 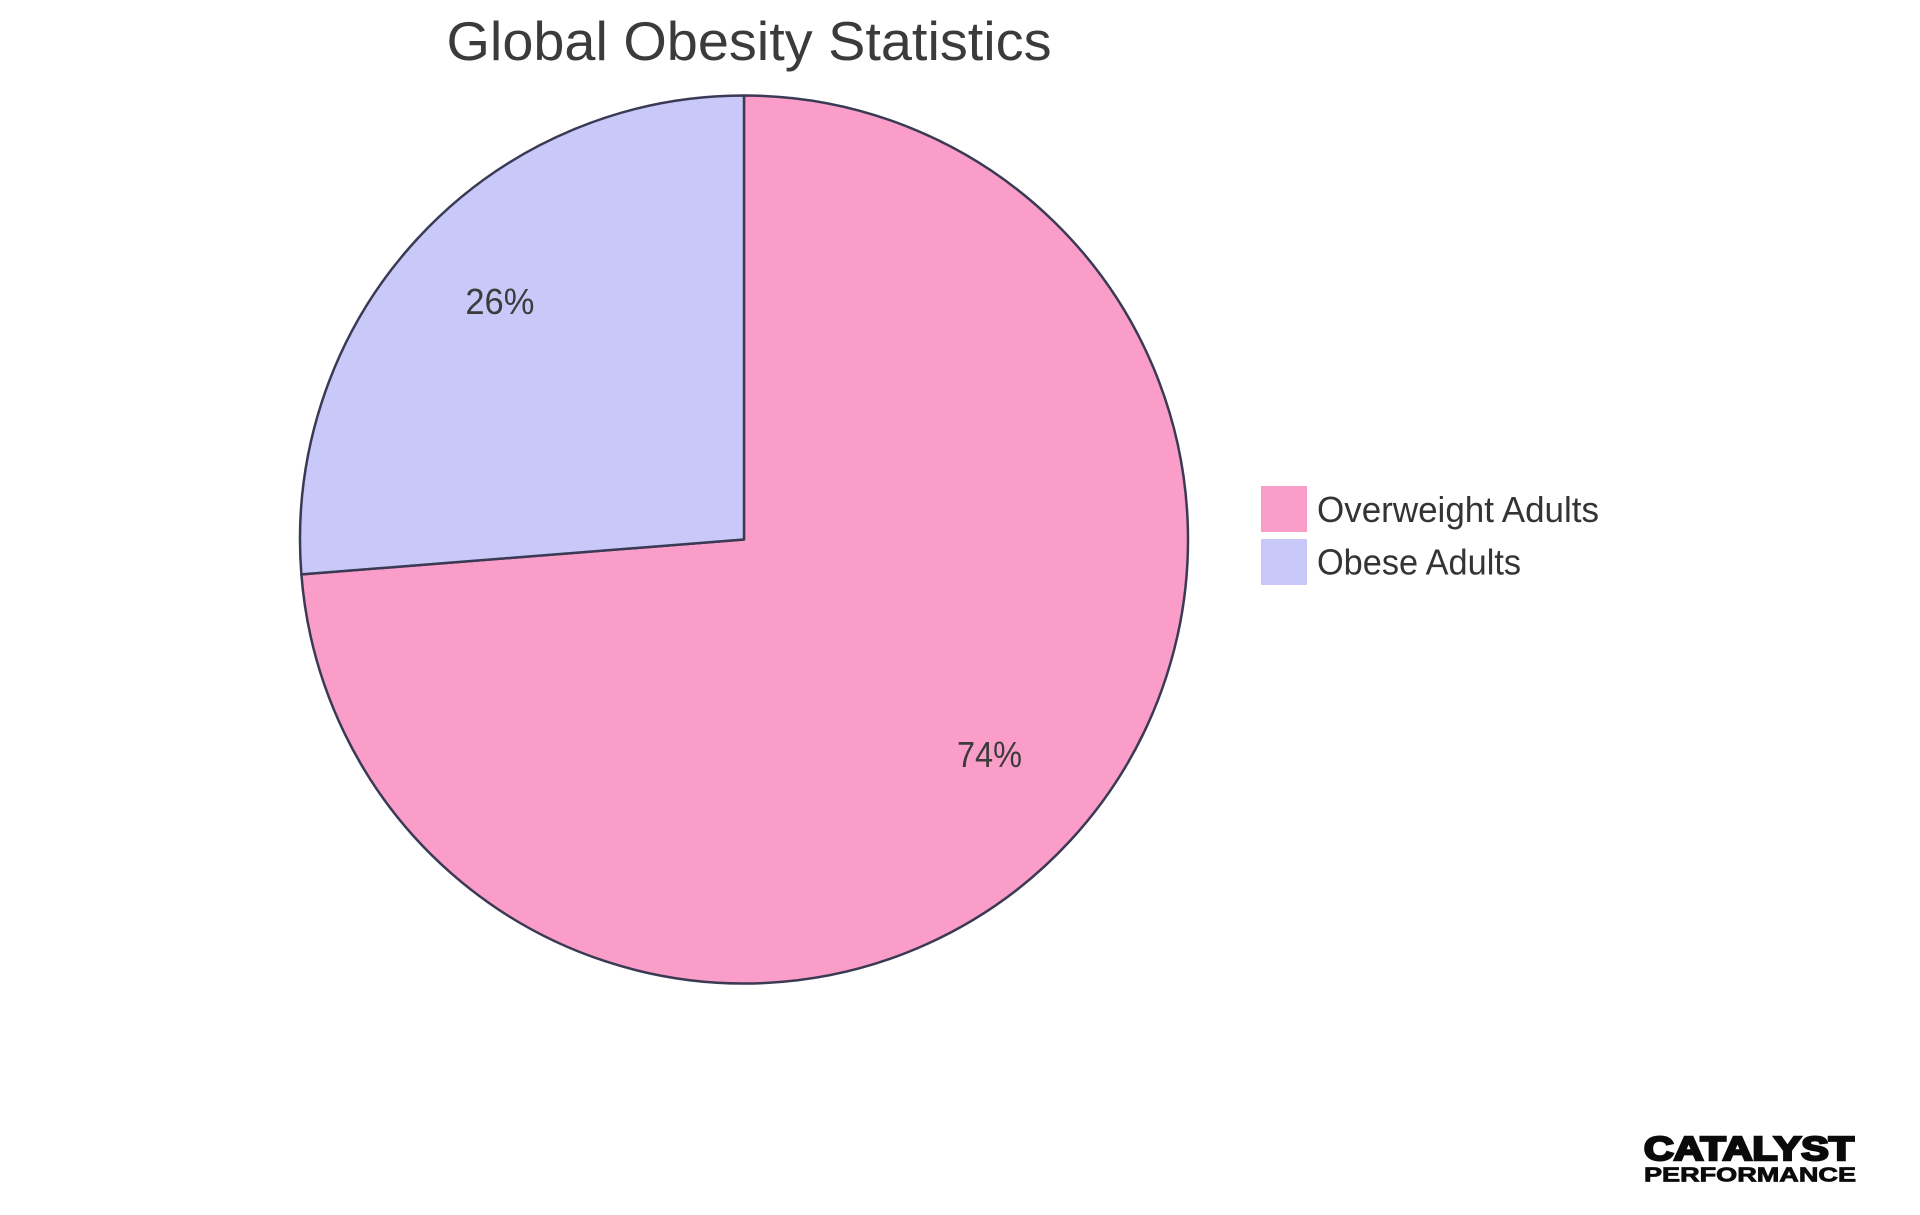 I want to click on svg-text: 26%, so click(x=499, y=301).